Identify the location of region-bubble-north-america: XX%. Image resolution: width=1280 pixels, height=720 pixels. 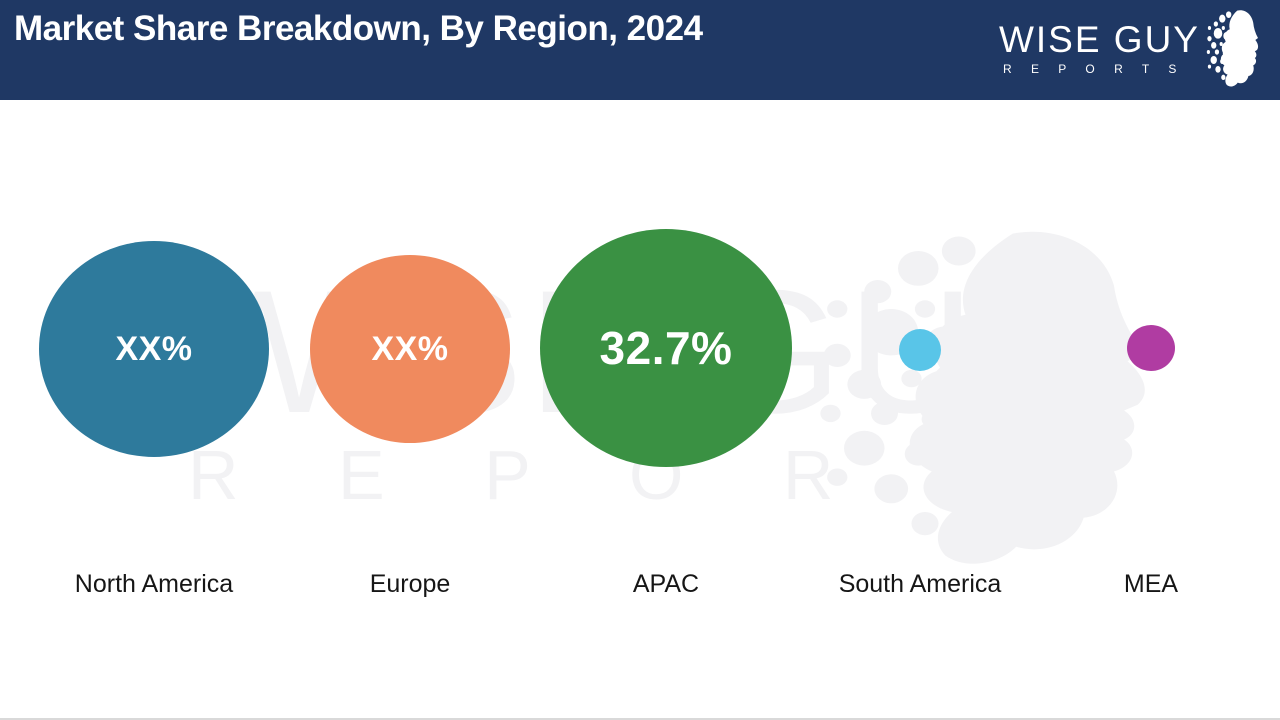
(154, 349).